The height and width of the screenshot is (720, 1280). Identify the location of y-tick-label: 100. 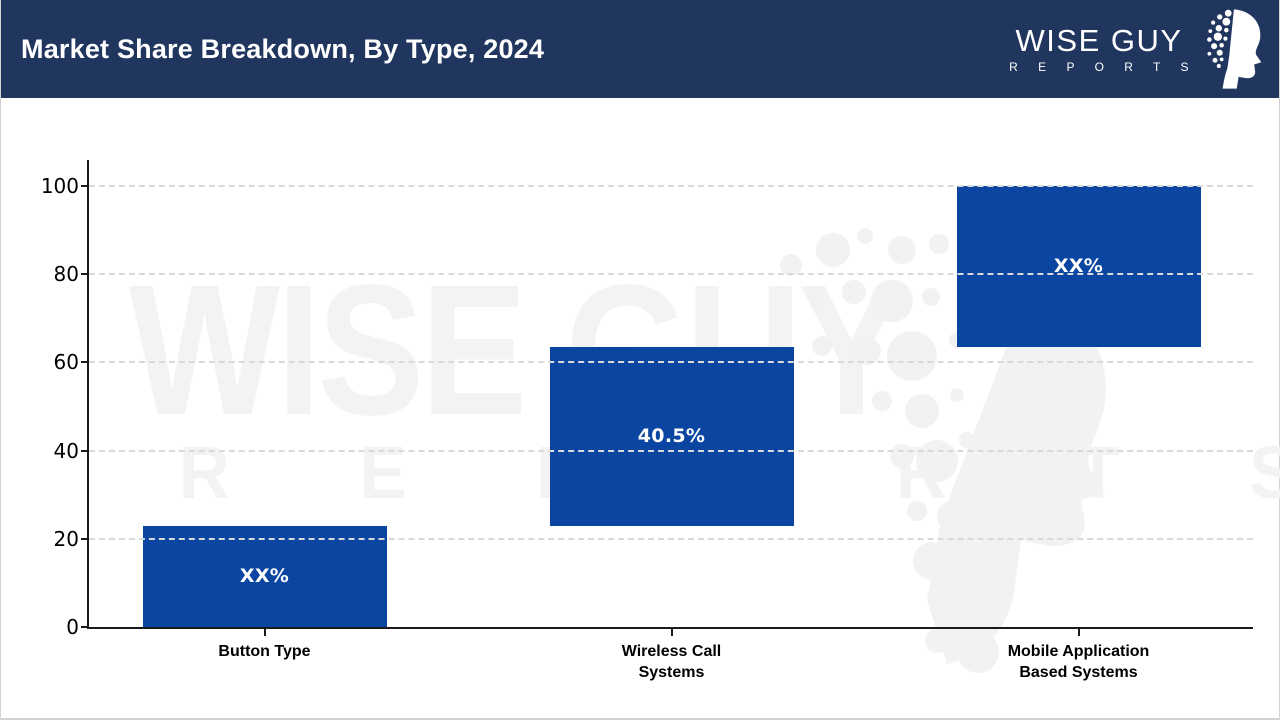
(59, 186).